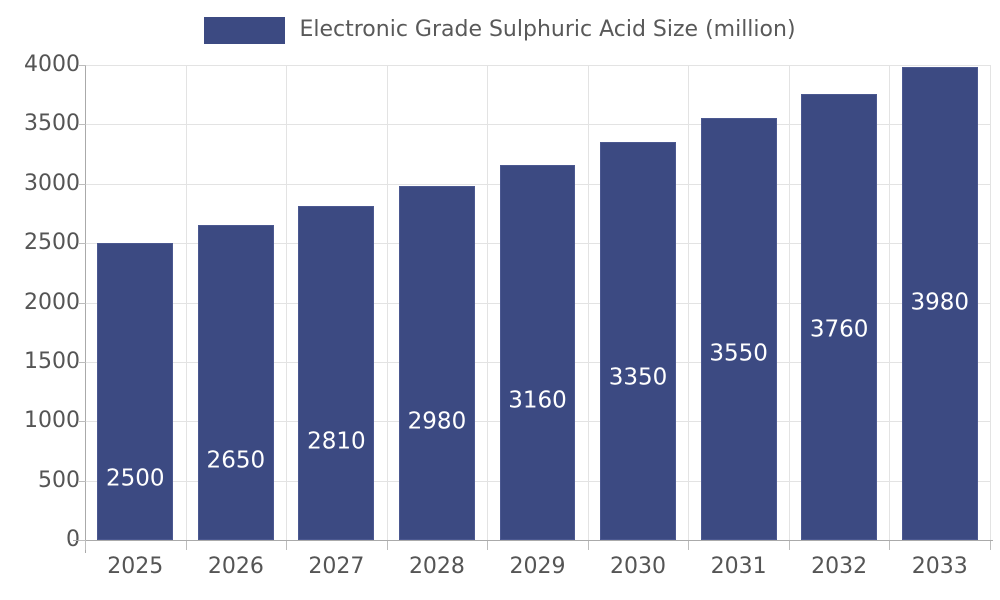 The height and width of the screenshot is (600, 1000). Describe the element at coordinates (939, 566) in the screenshot. I see `x-axis-tick-label: 2033` at that location.